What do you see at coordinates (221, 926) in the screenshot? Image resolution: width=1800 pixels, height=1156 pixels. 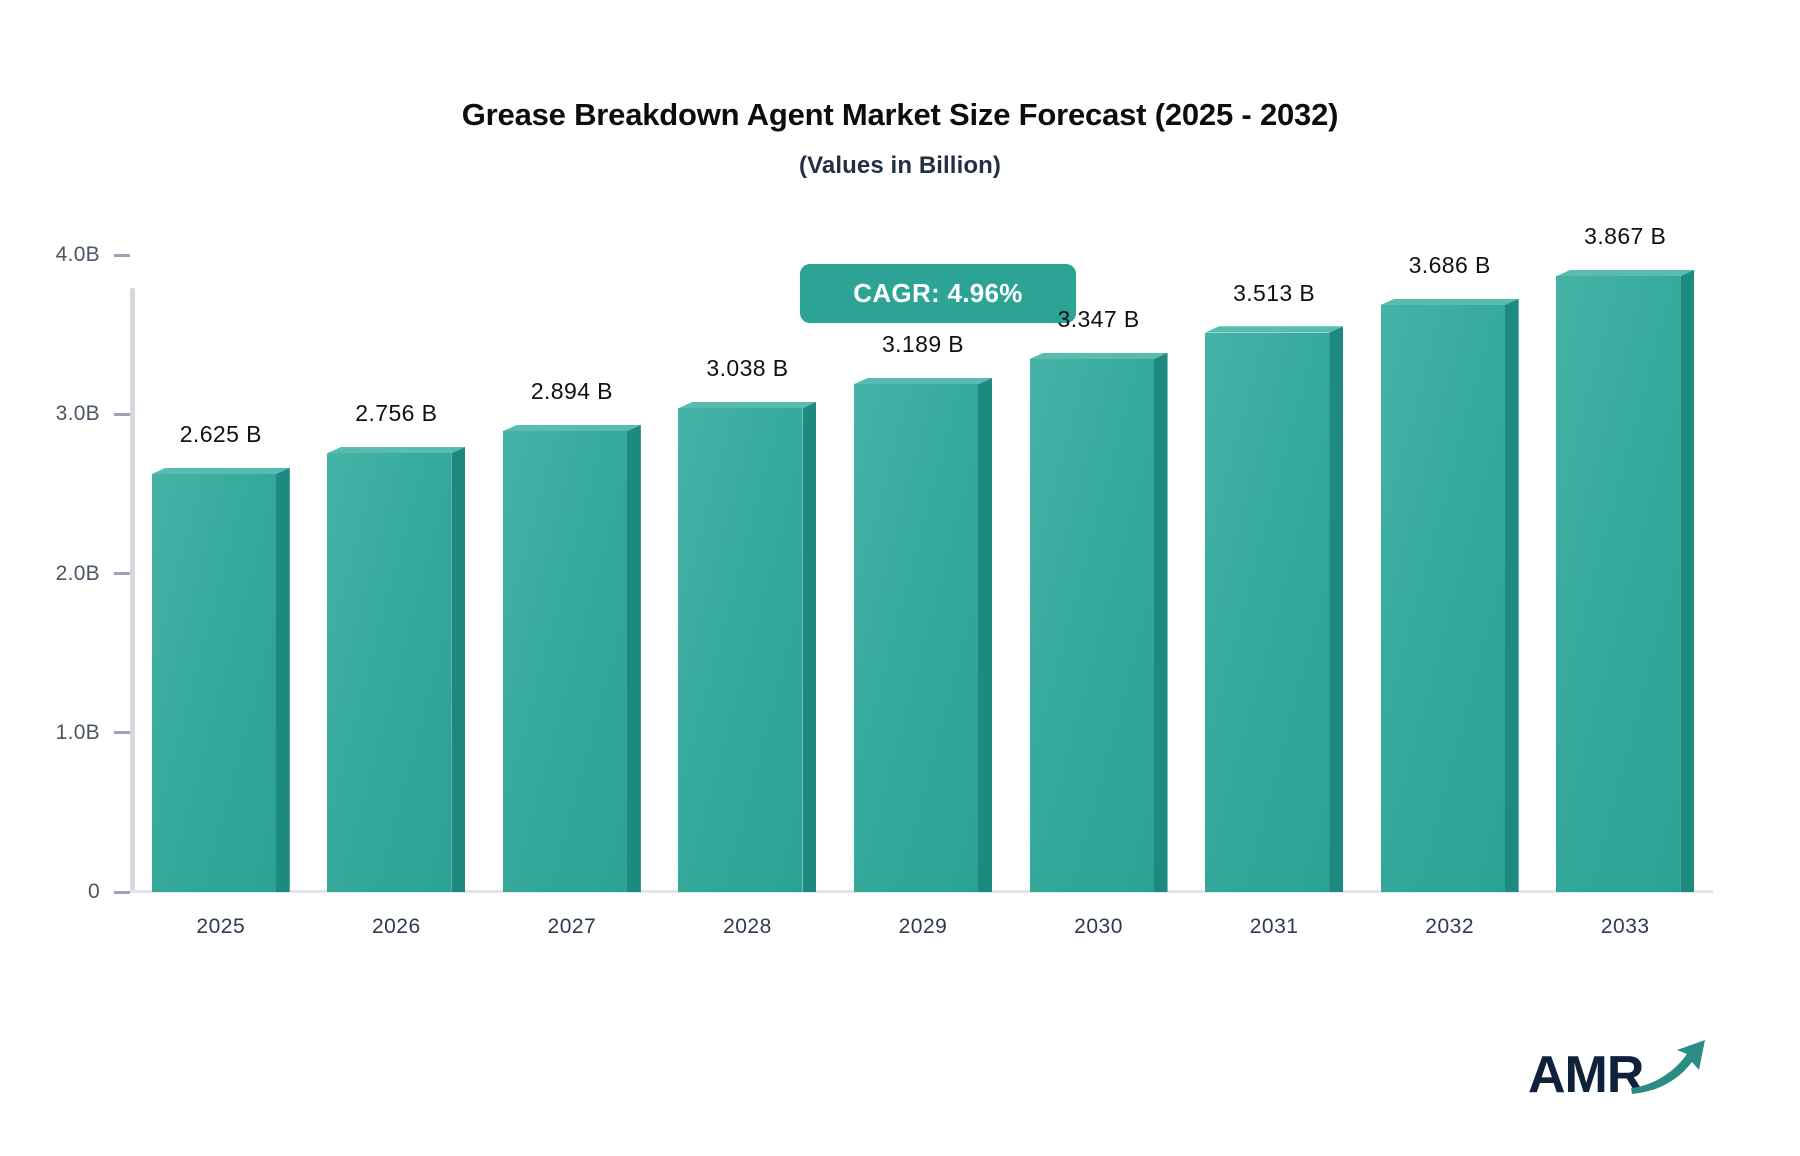 I see `x-axis-tick-label: 2025` at bounding box center [221, 926].